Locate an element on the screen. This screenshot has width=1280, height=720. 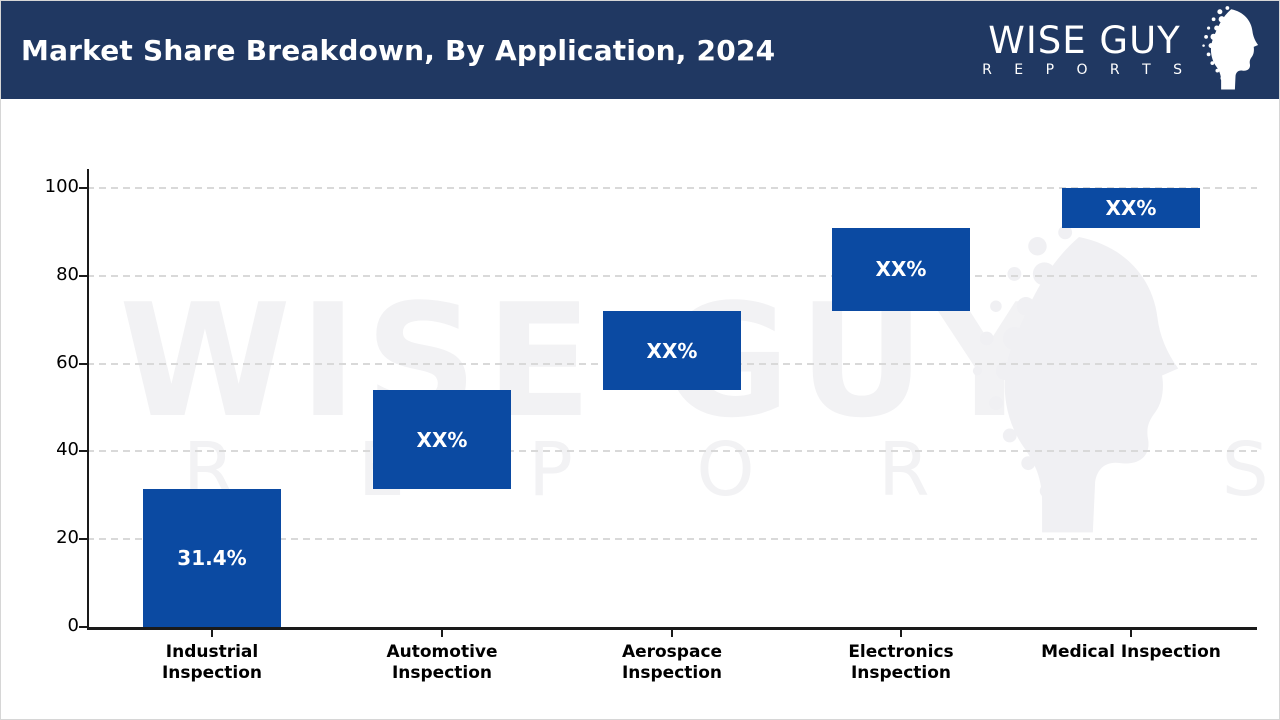
x-category-label: Industrial Inspection is located at coordinates (212, 663).